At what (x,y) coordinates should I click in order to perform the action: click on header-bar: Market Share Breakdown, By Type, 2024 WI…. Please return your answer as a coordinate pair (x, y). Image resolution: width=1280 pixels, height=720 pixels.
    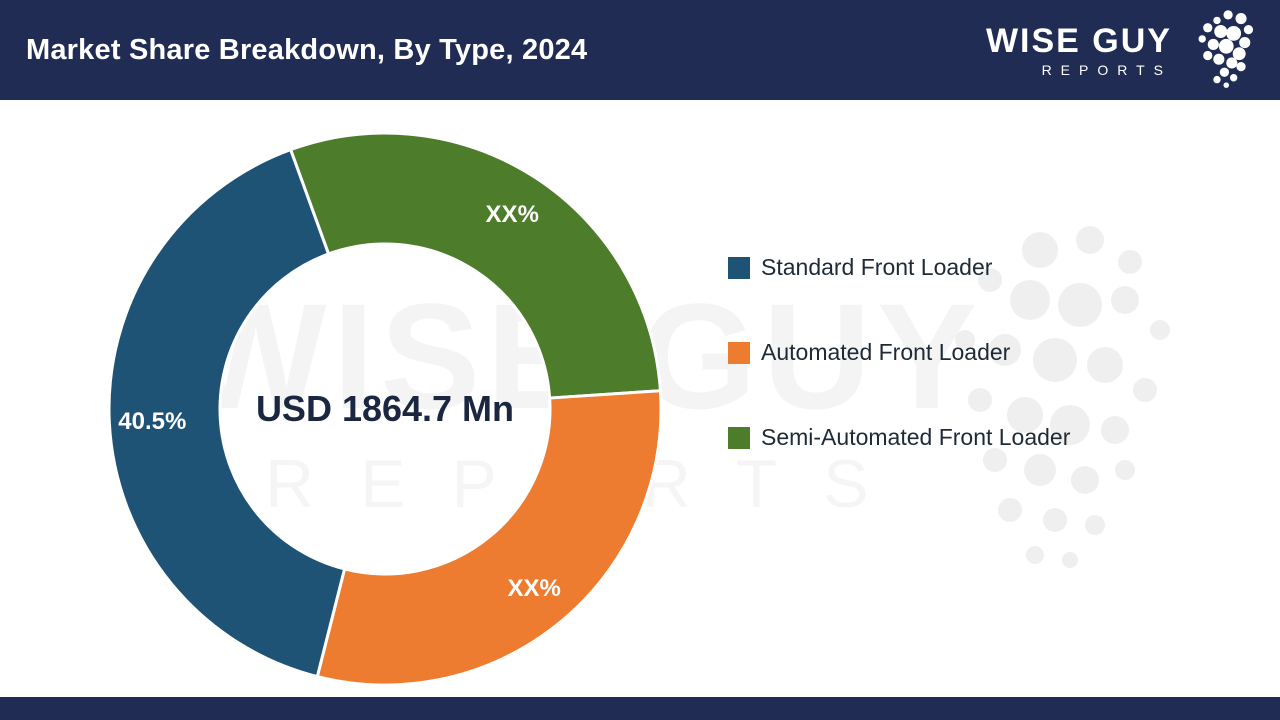
    Looking at the image, I should click on (640, 50).